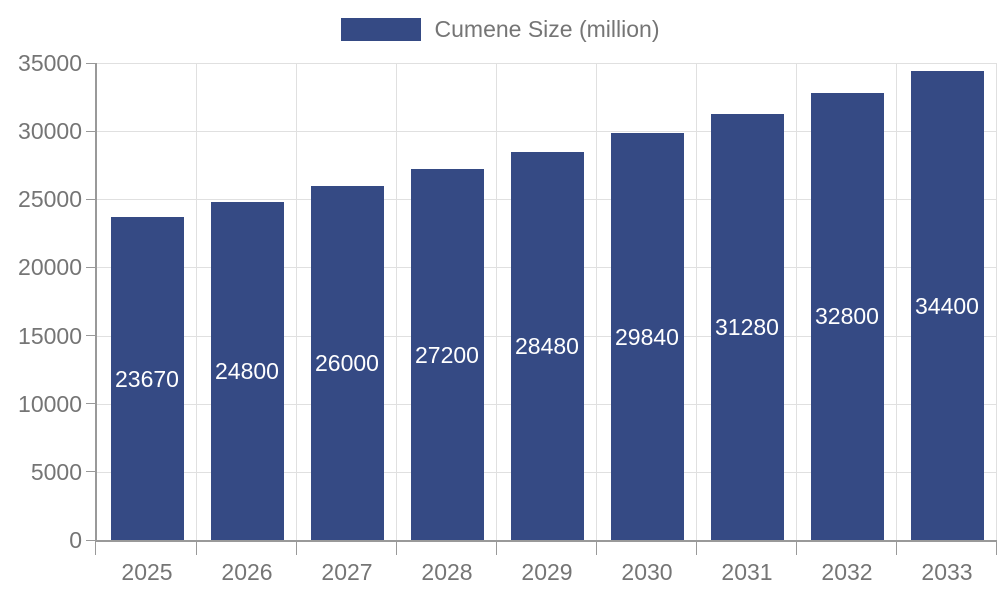 The width and height of the screenshot is (1000, 600). I want to click on y-tick-label: 5000, so click(56, 471).